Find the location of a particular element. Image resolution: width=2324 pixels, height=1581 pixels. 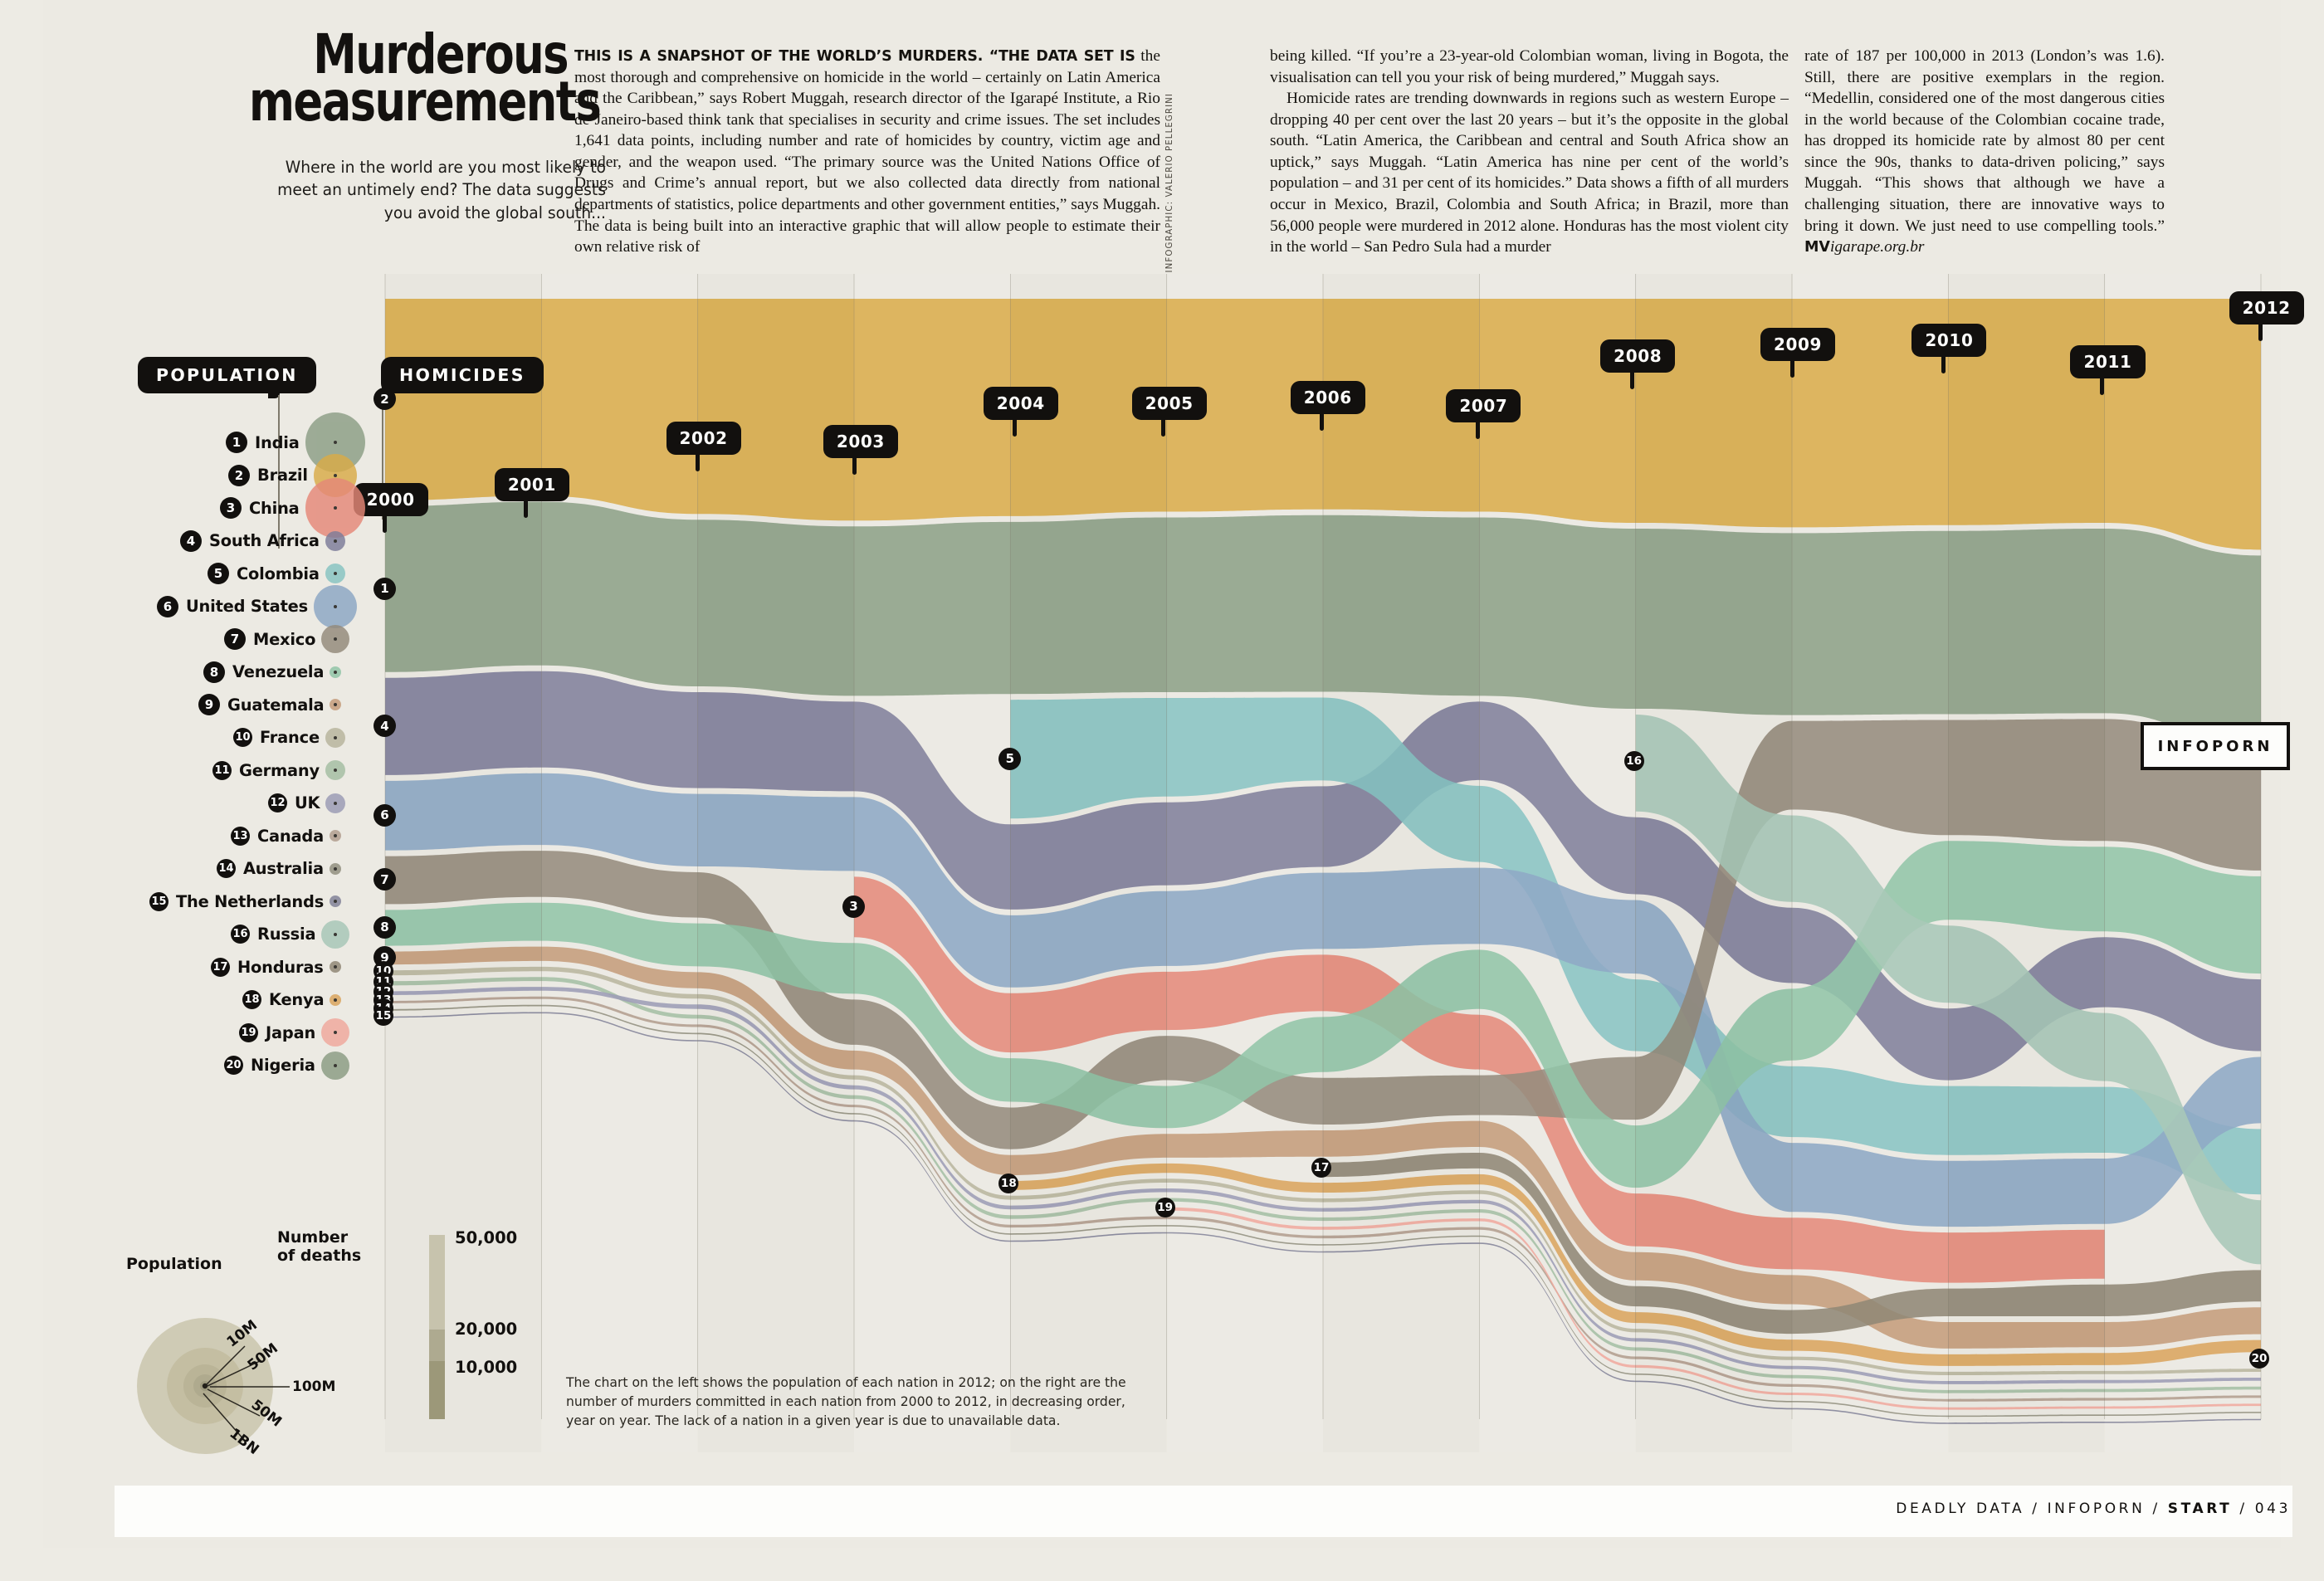

country-name: France is located at coordinates (290, 737).